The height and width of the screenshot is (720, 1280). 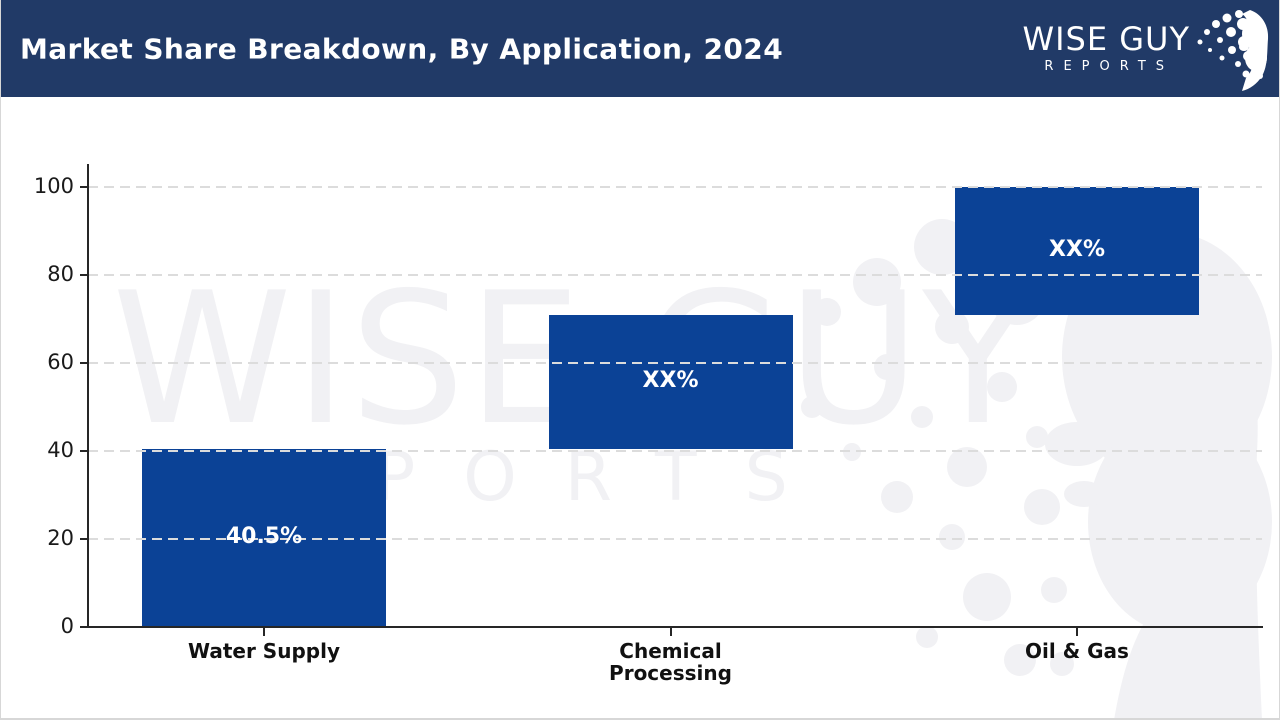 I want to click on x-axis-tick-oil-gas, so click(x=1077, y=632).